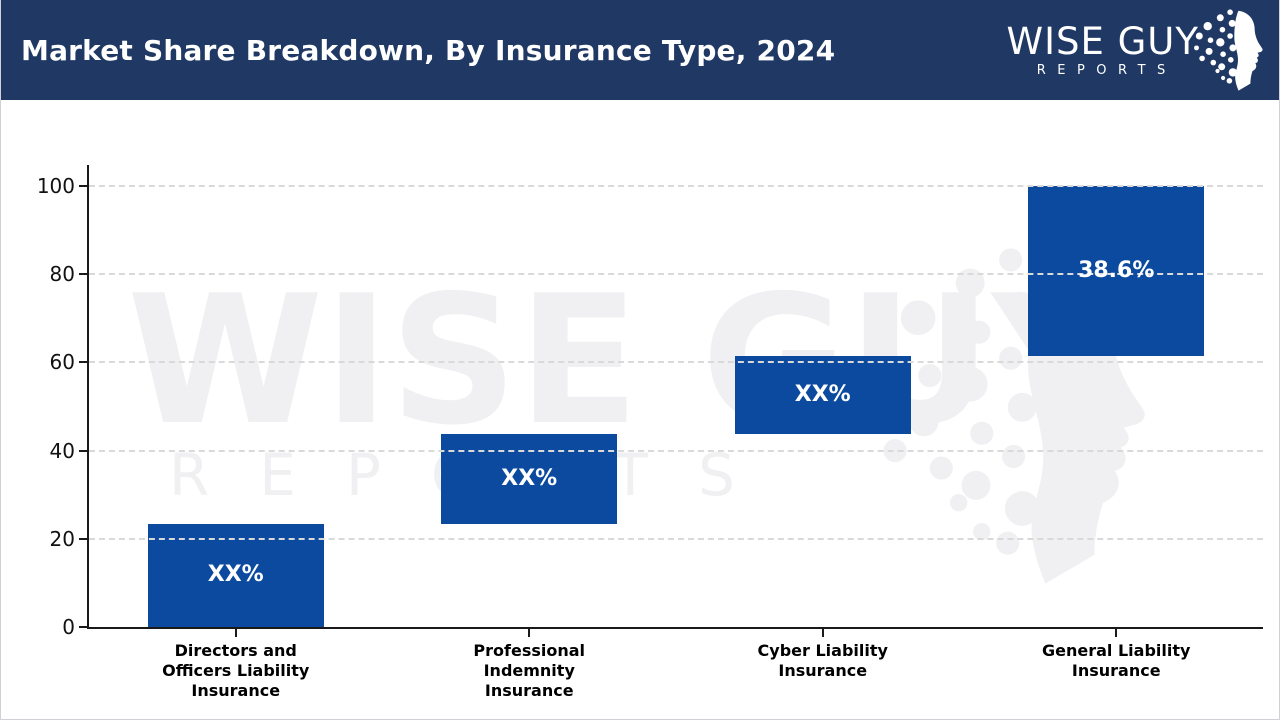 This screenshot has height=720, width=1280. I want to click on logo-line1: WISE GUY, so click(1102, 41).